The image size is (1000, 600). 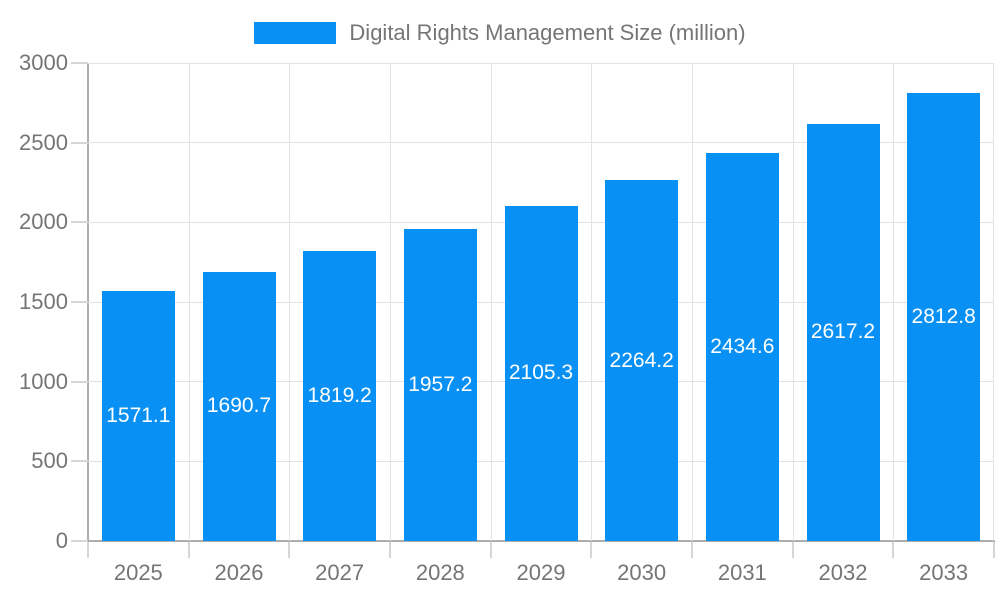 I want to click on bar-2027, so click(x=340, y=396).